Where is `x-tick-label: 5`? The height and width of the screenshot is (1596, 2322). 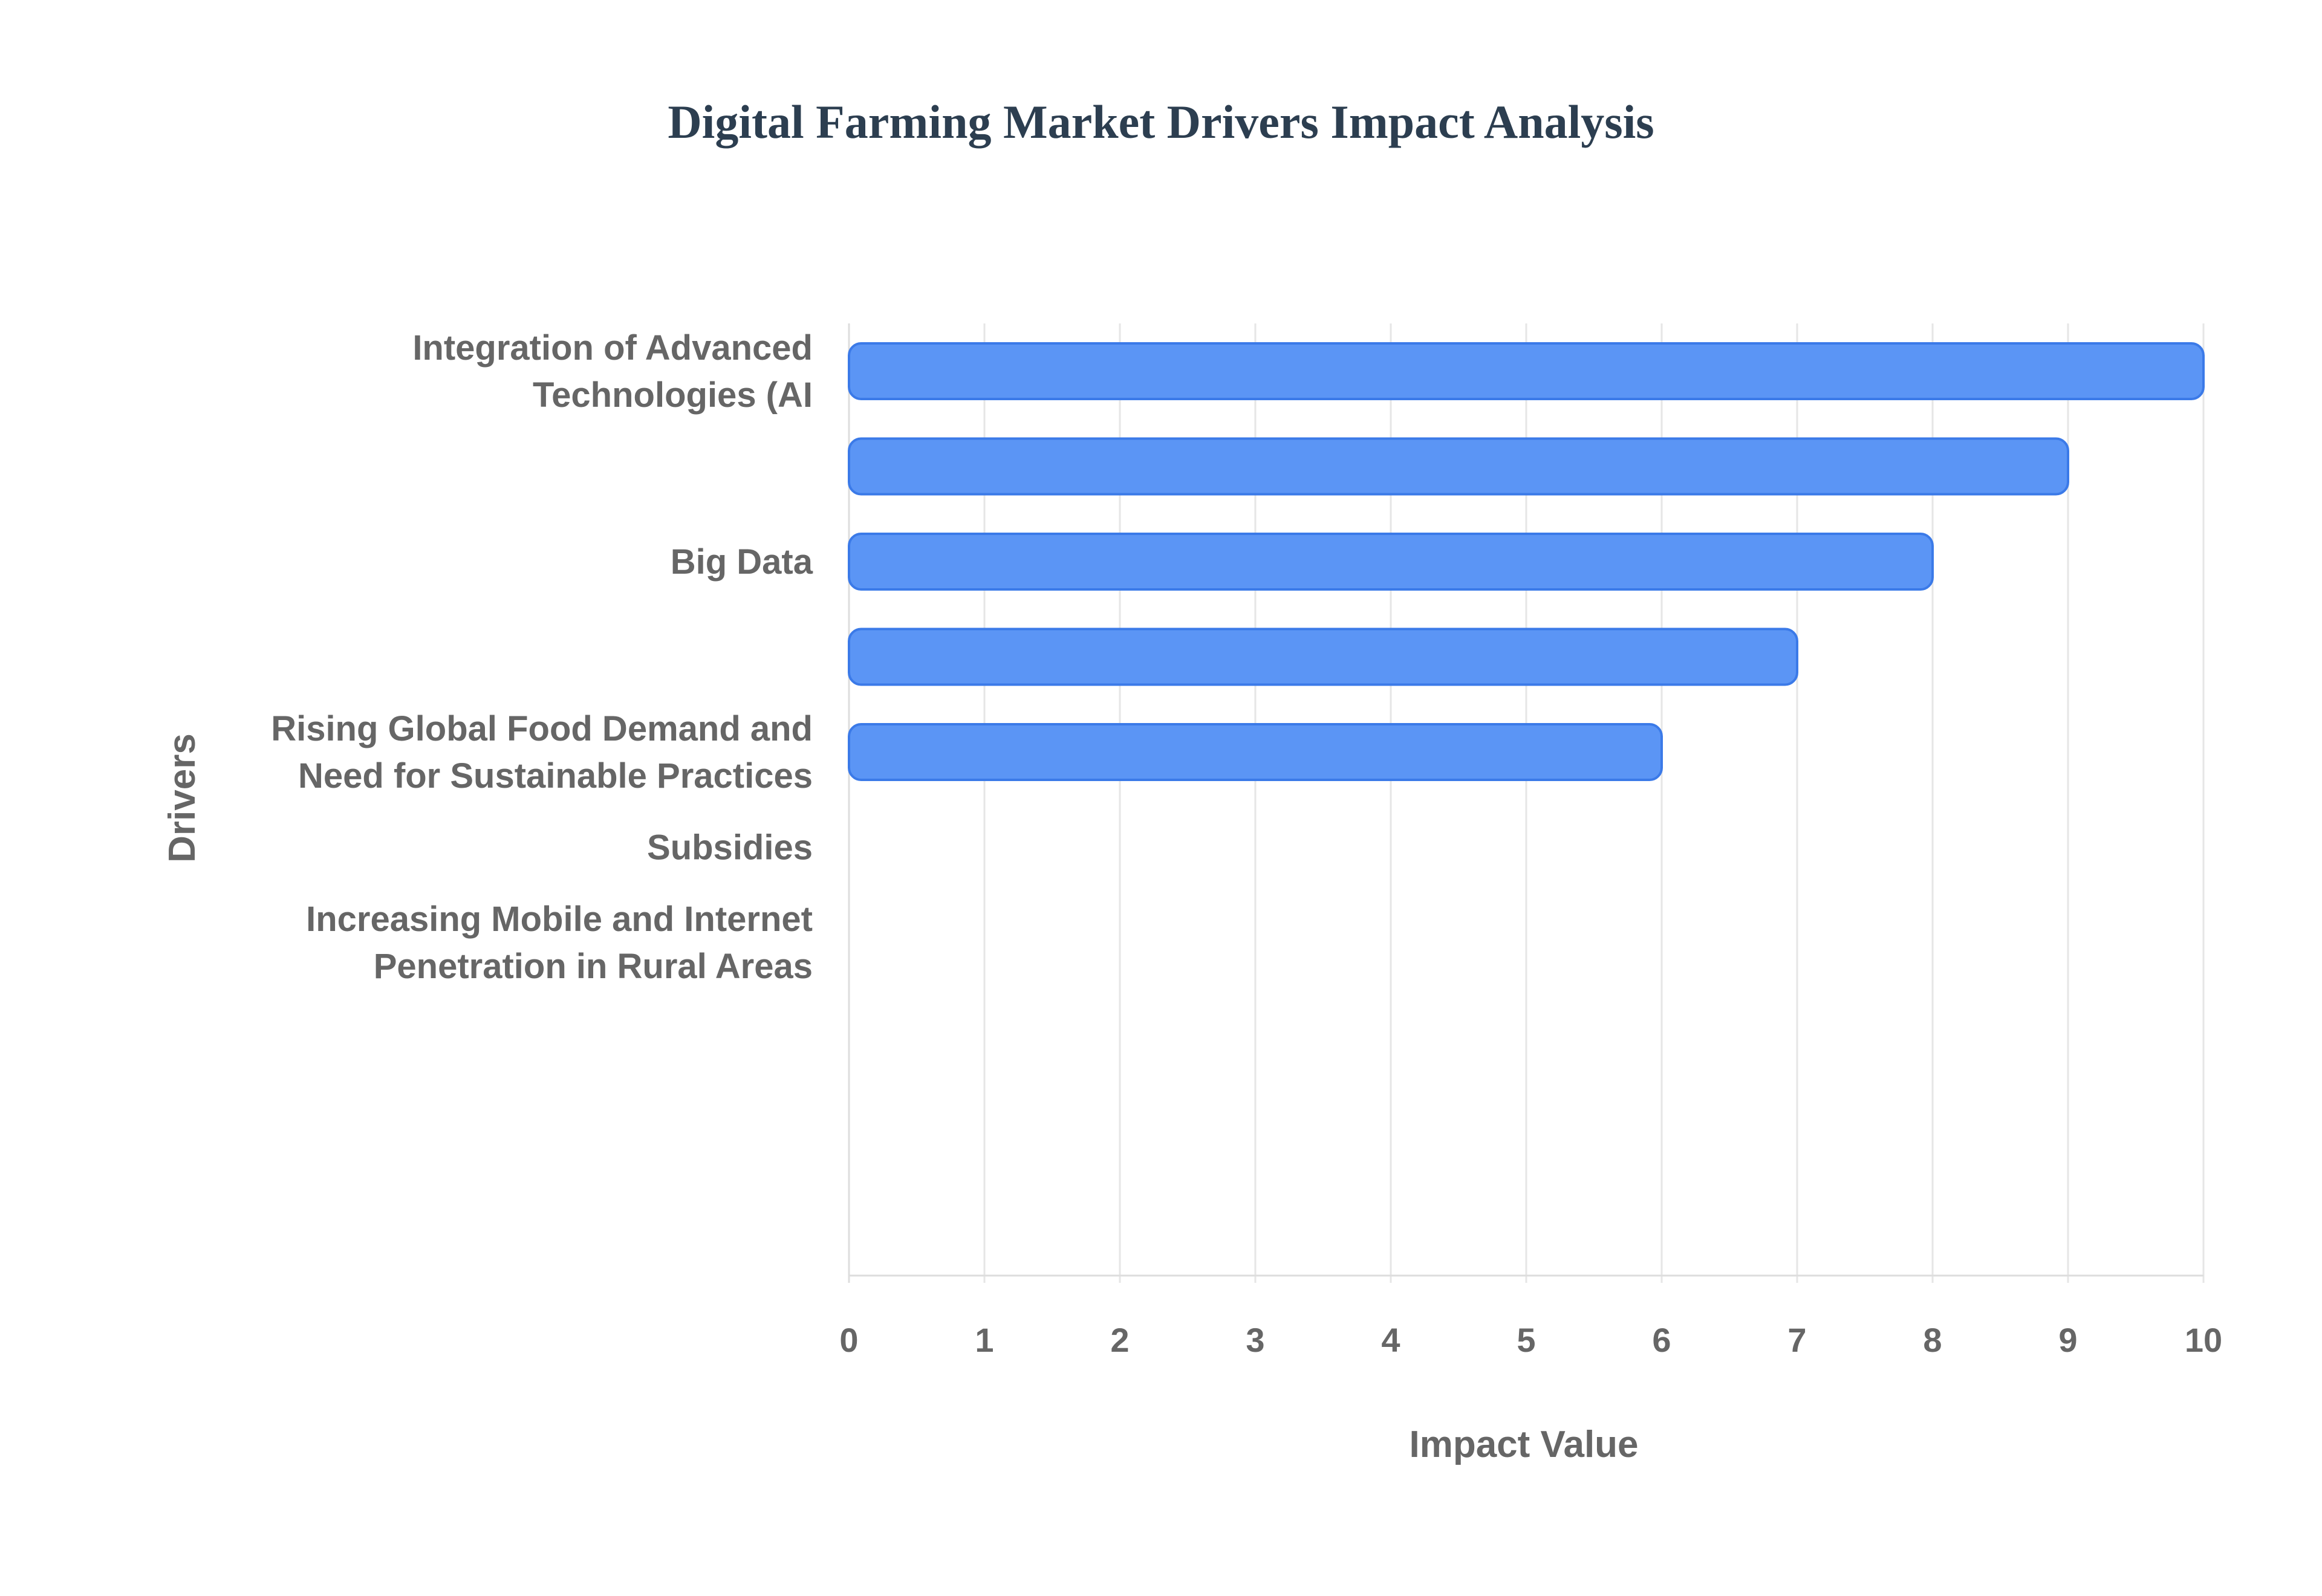
x-tick-label: 5 is located at coordinates (1526, 1340).